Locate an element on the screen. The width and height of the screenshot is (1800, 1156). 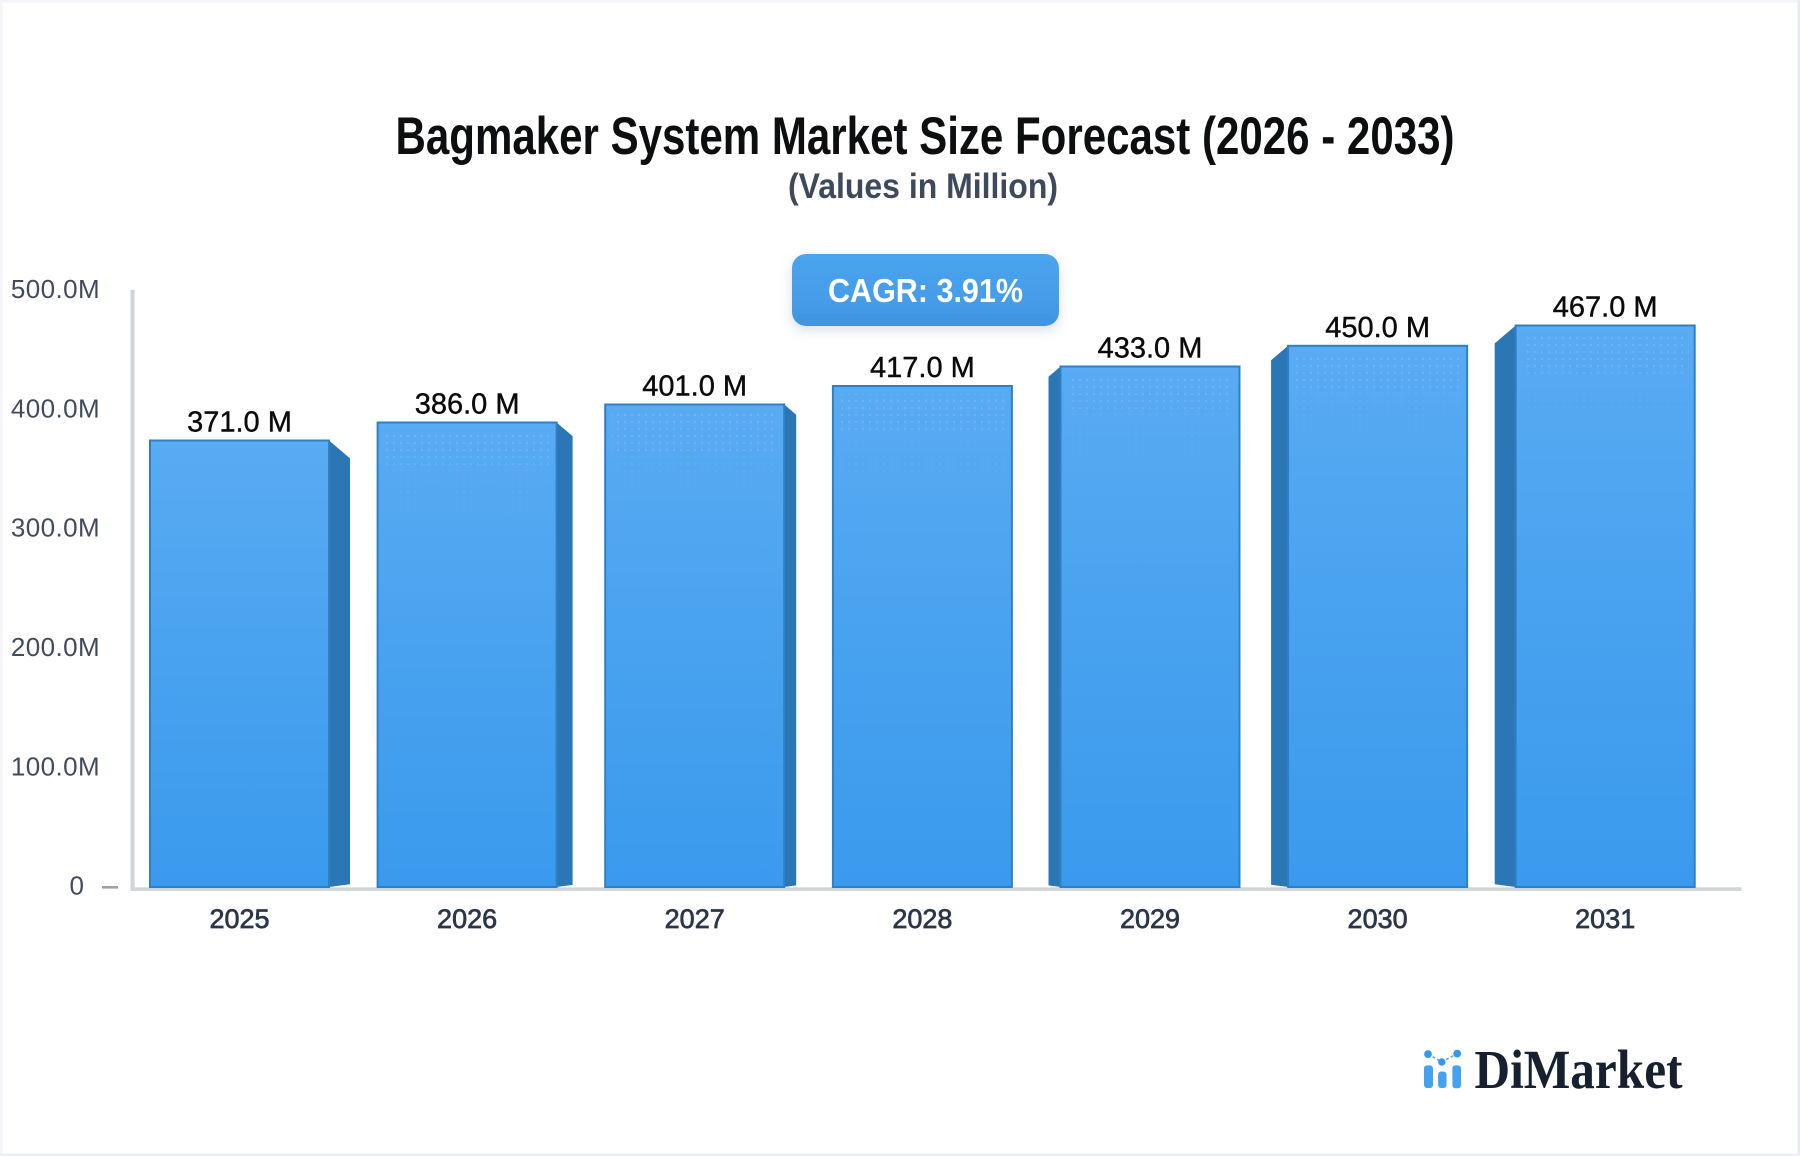
svg-text: 300.0M is located at coordinates (55, 528).